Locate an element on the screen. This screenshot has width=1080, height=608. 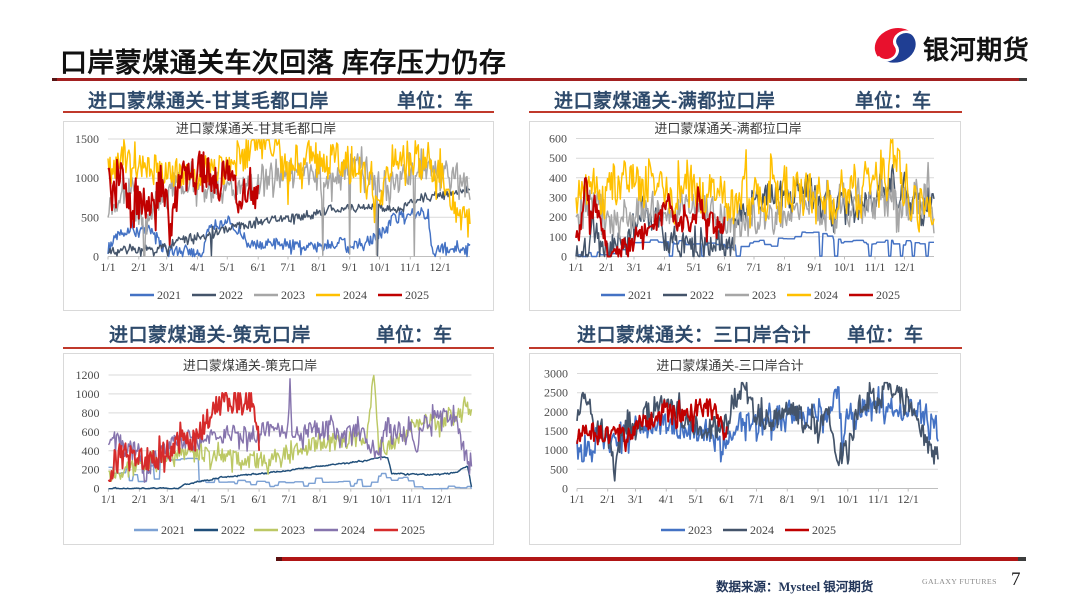
svg-text: 进口蒙煤通关-甘其毛都口岸 is located at coordinates (256, 129).